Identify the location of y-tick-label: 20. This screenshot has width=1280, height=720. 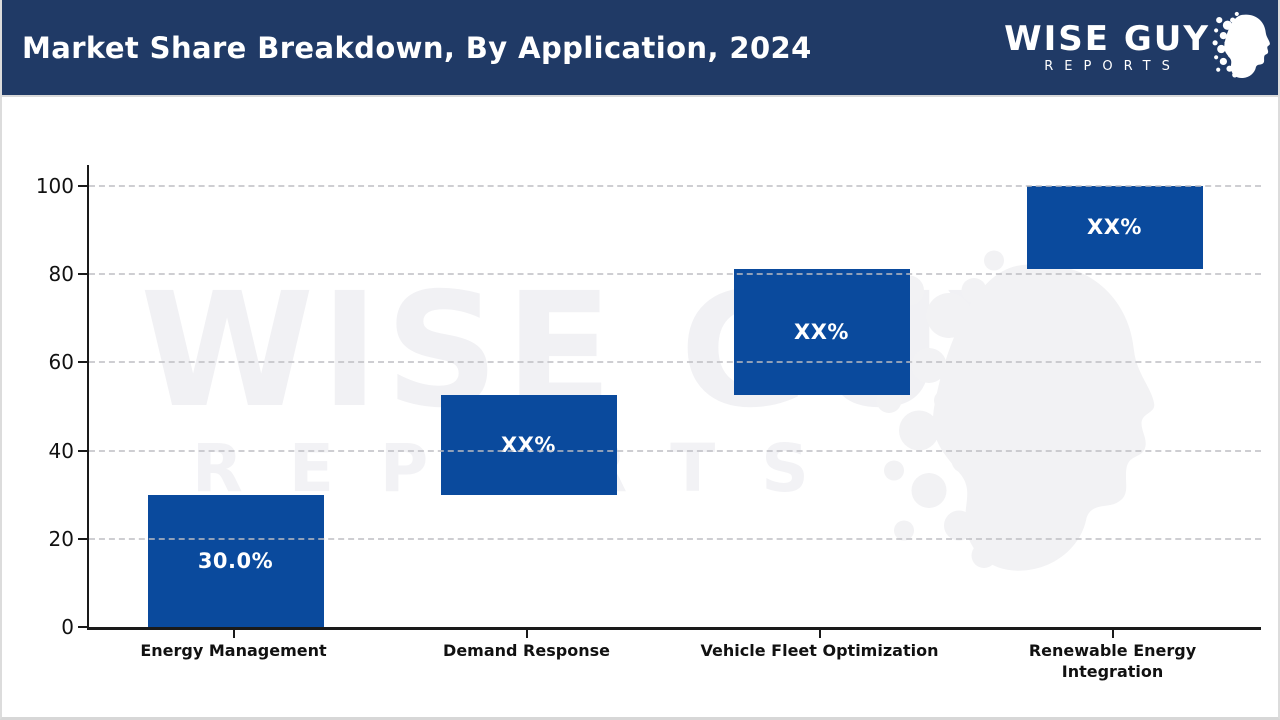
(61, 538).